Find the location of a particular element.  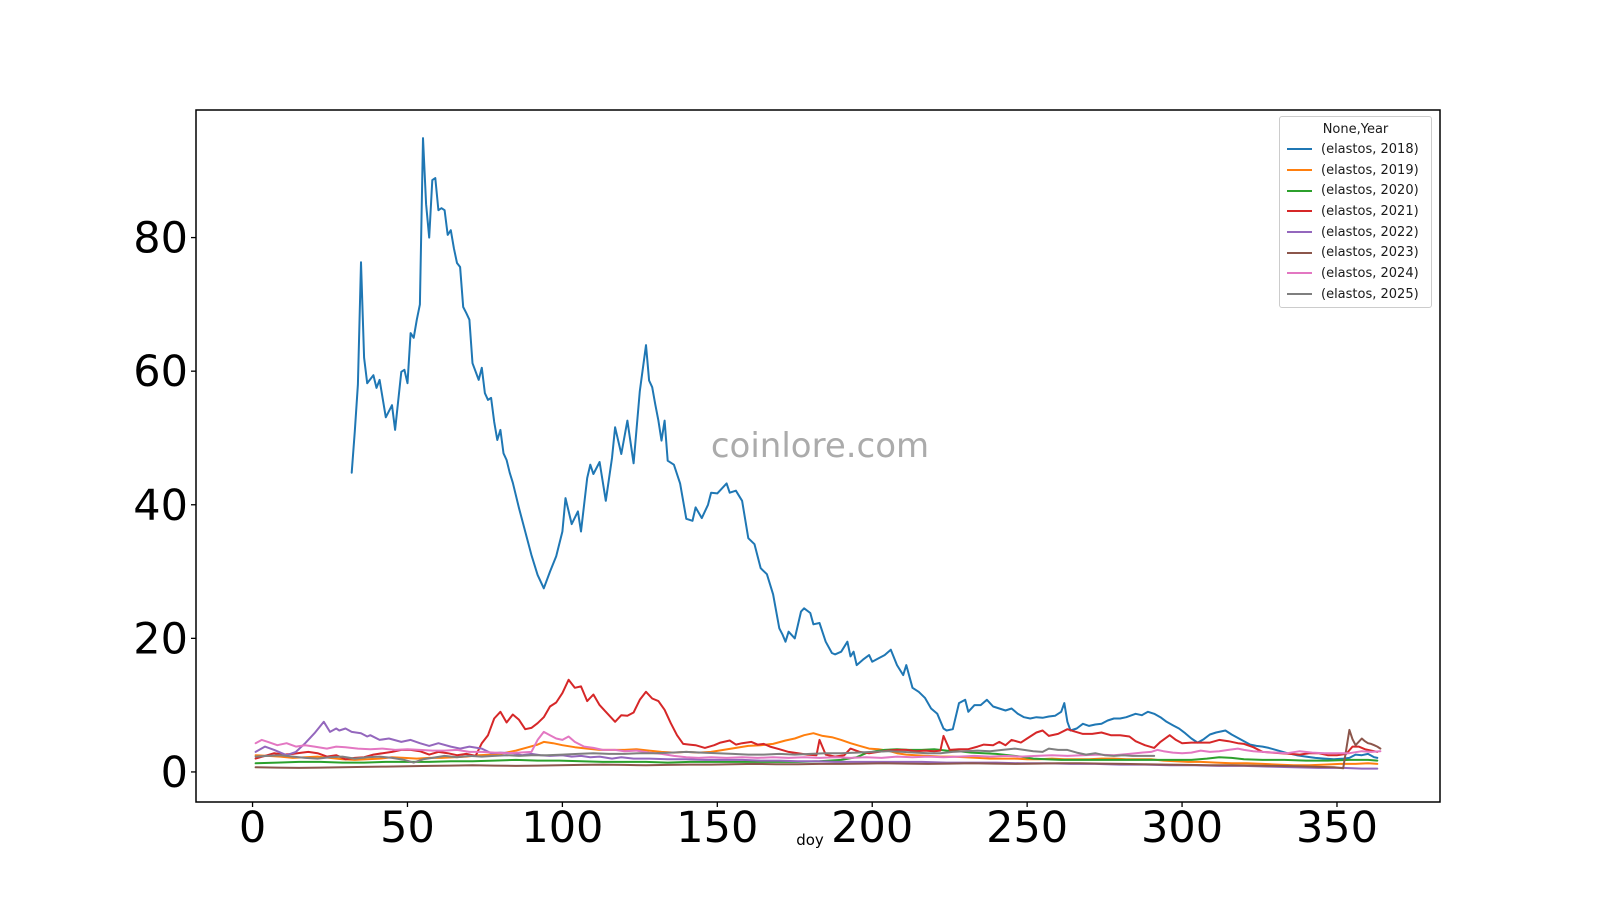

legend-entry-label: (elastos, 2018) is located at coordinates (1370, 149).